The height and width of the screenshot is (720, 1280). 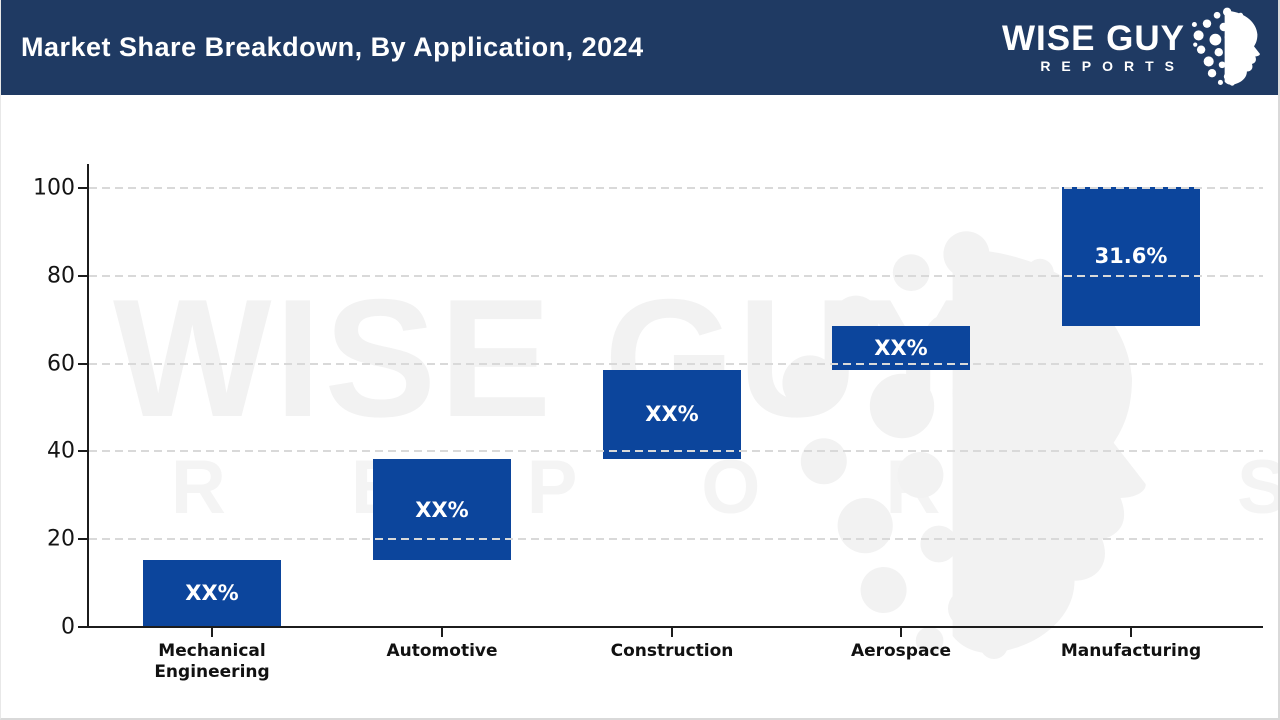 I want to click on x-category-label: Construction, so click(x=672, y=651).